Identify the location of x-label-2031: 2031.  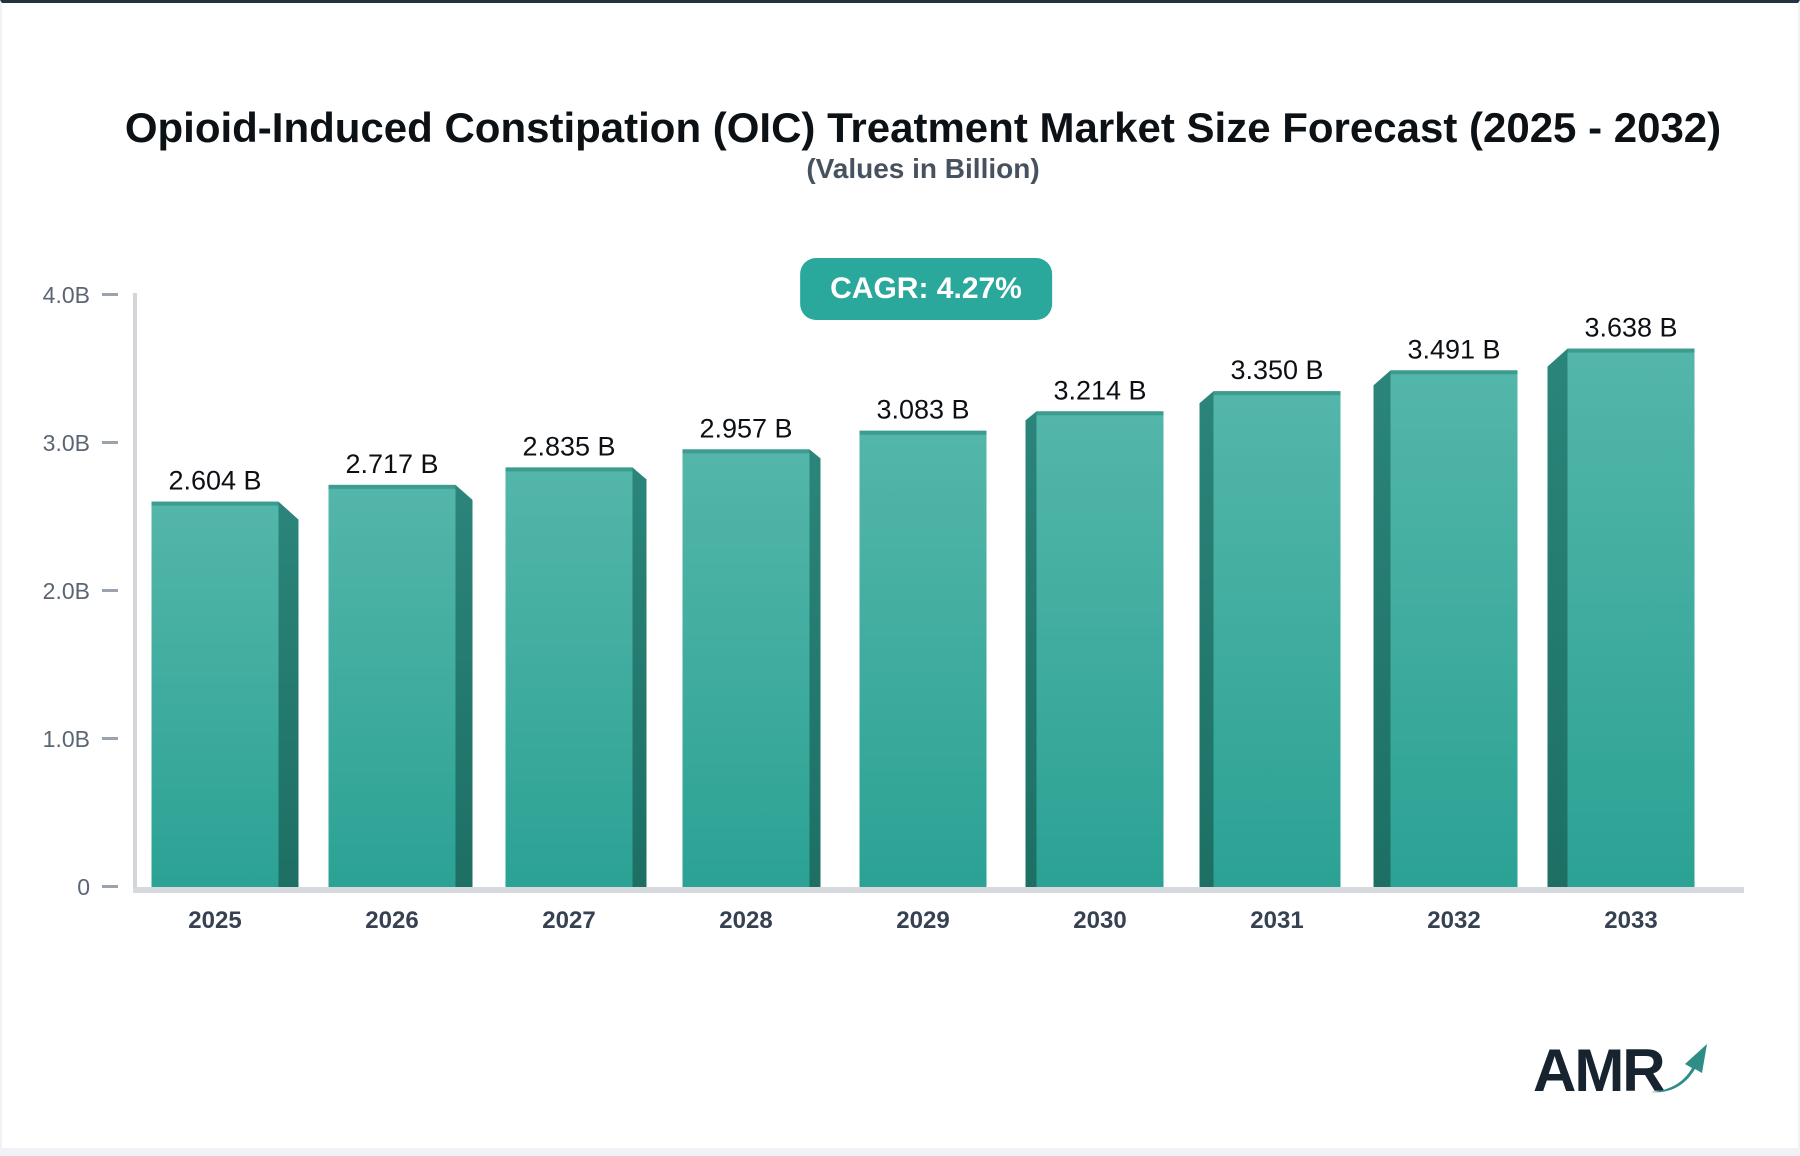
(1276, 920).